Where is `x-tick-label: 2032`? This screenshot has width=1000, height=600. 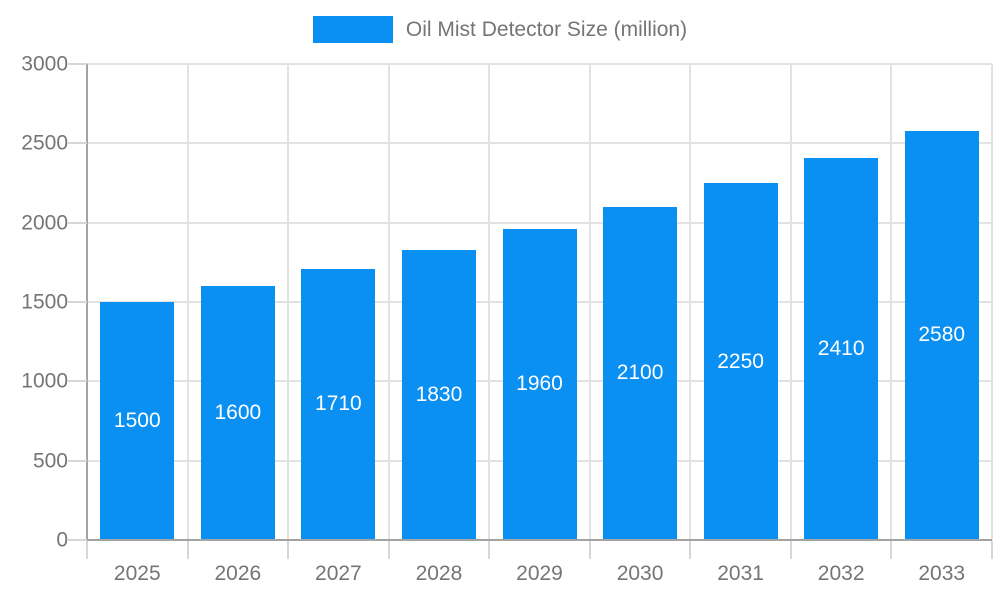 x-tick-label: 2032 is located at coordinates (841, 573).